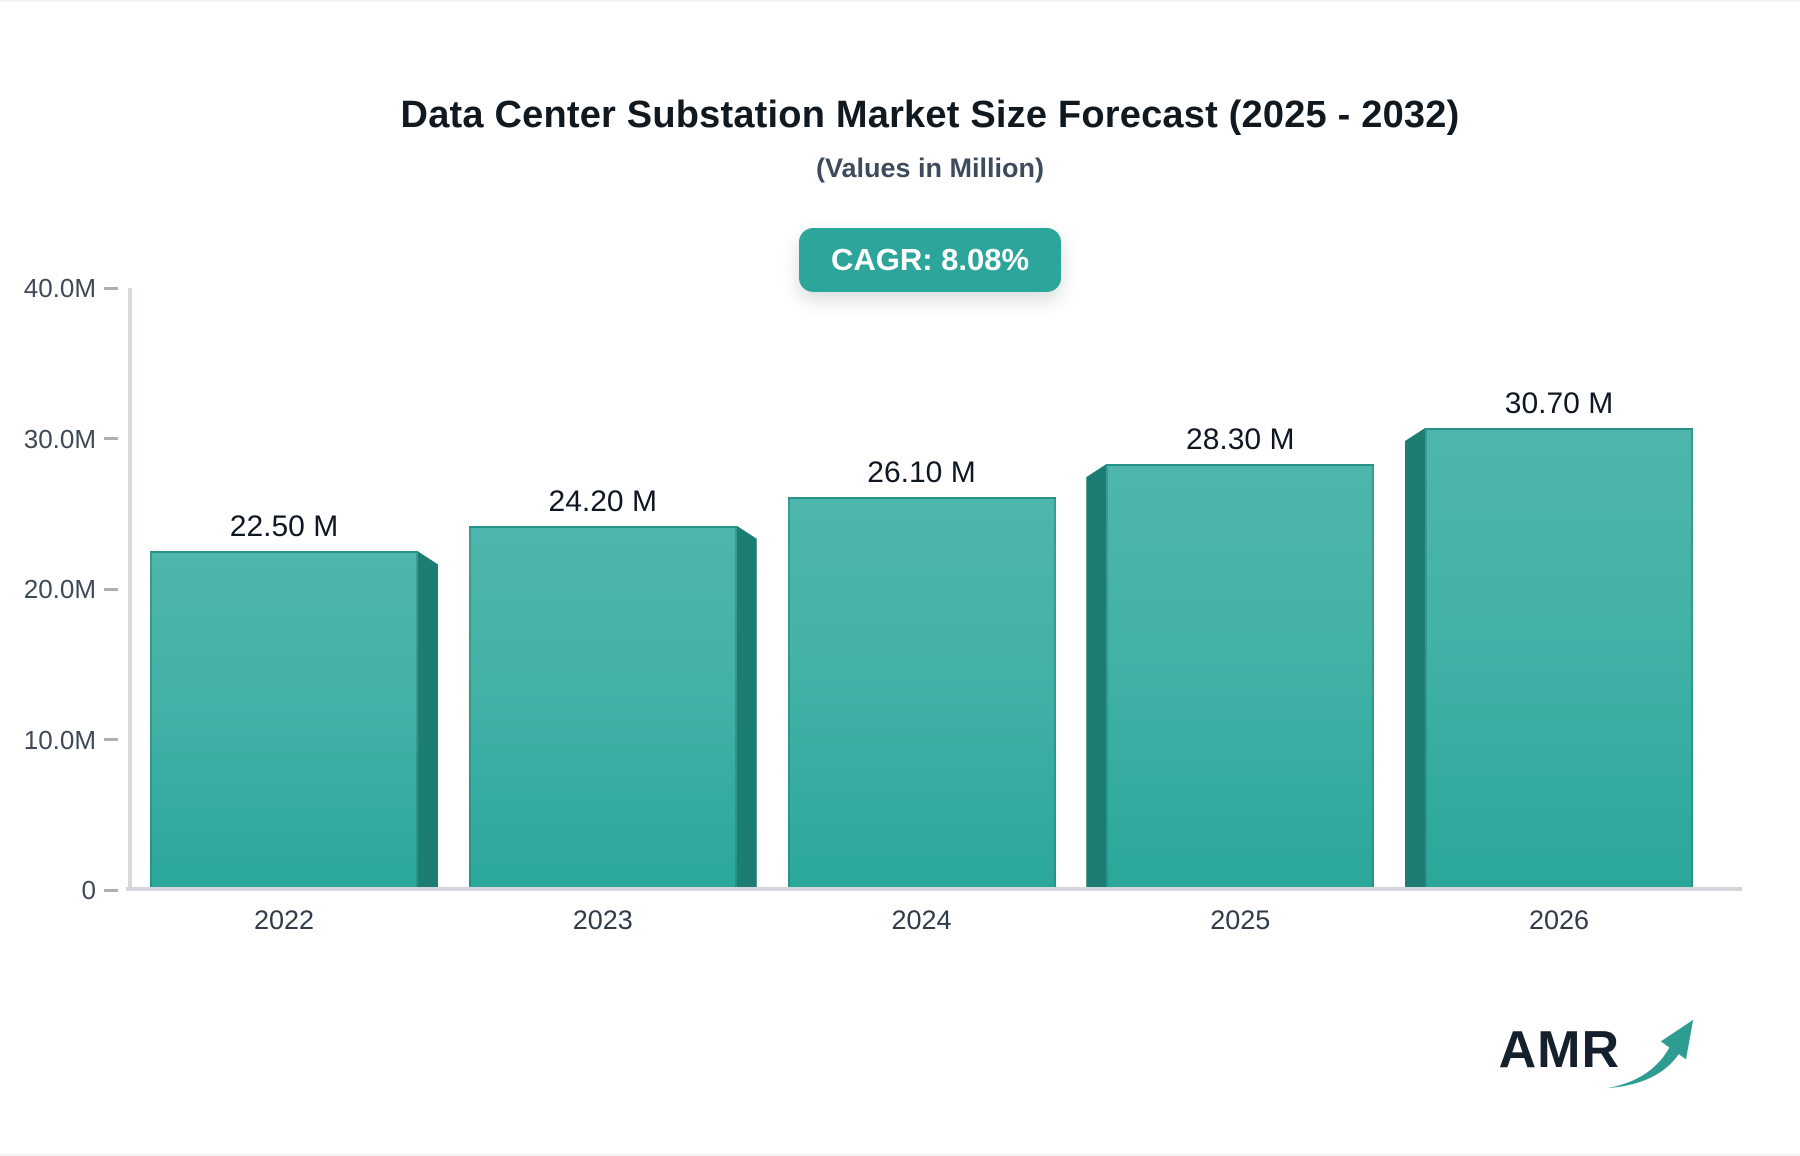 The height and width of the screenshot is (1156, 1800). What do you see at coordinates (59, 438) in the screenshot?
I see `y-tick-label: 30.0M` at bounding box center [59, 438].